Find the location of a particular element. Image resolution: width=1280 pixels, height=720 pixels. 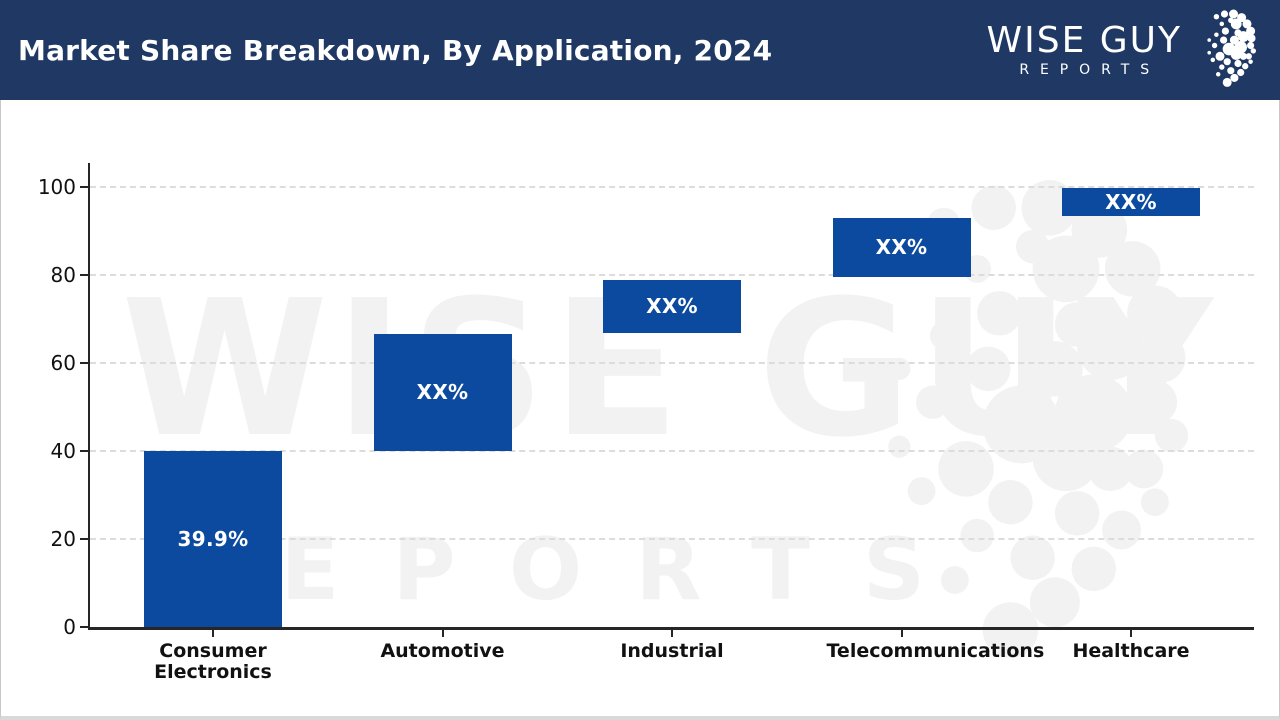

y-tick-label-60: 60 is located at coordinates (63, 363).